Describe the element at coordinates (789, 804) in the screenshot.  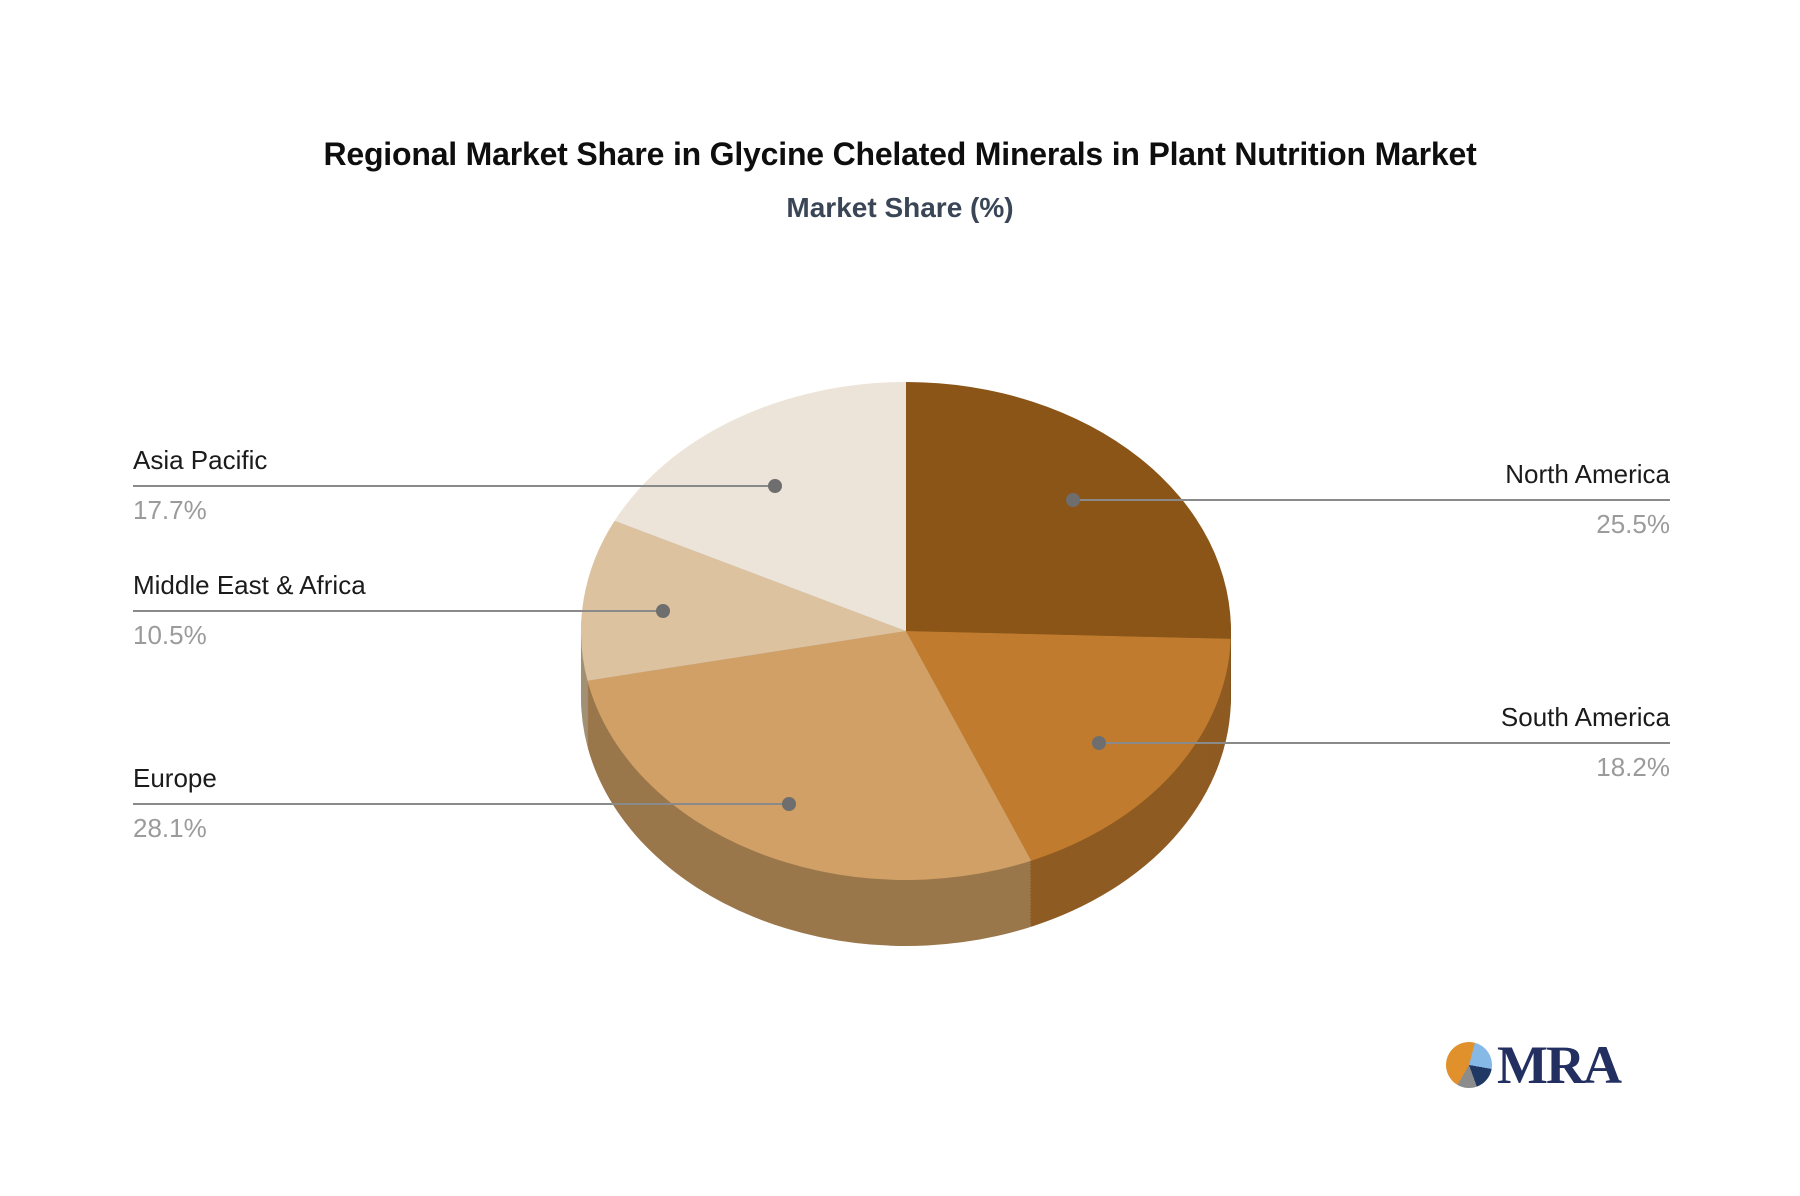
I see `leader-dot-europe` at that location.